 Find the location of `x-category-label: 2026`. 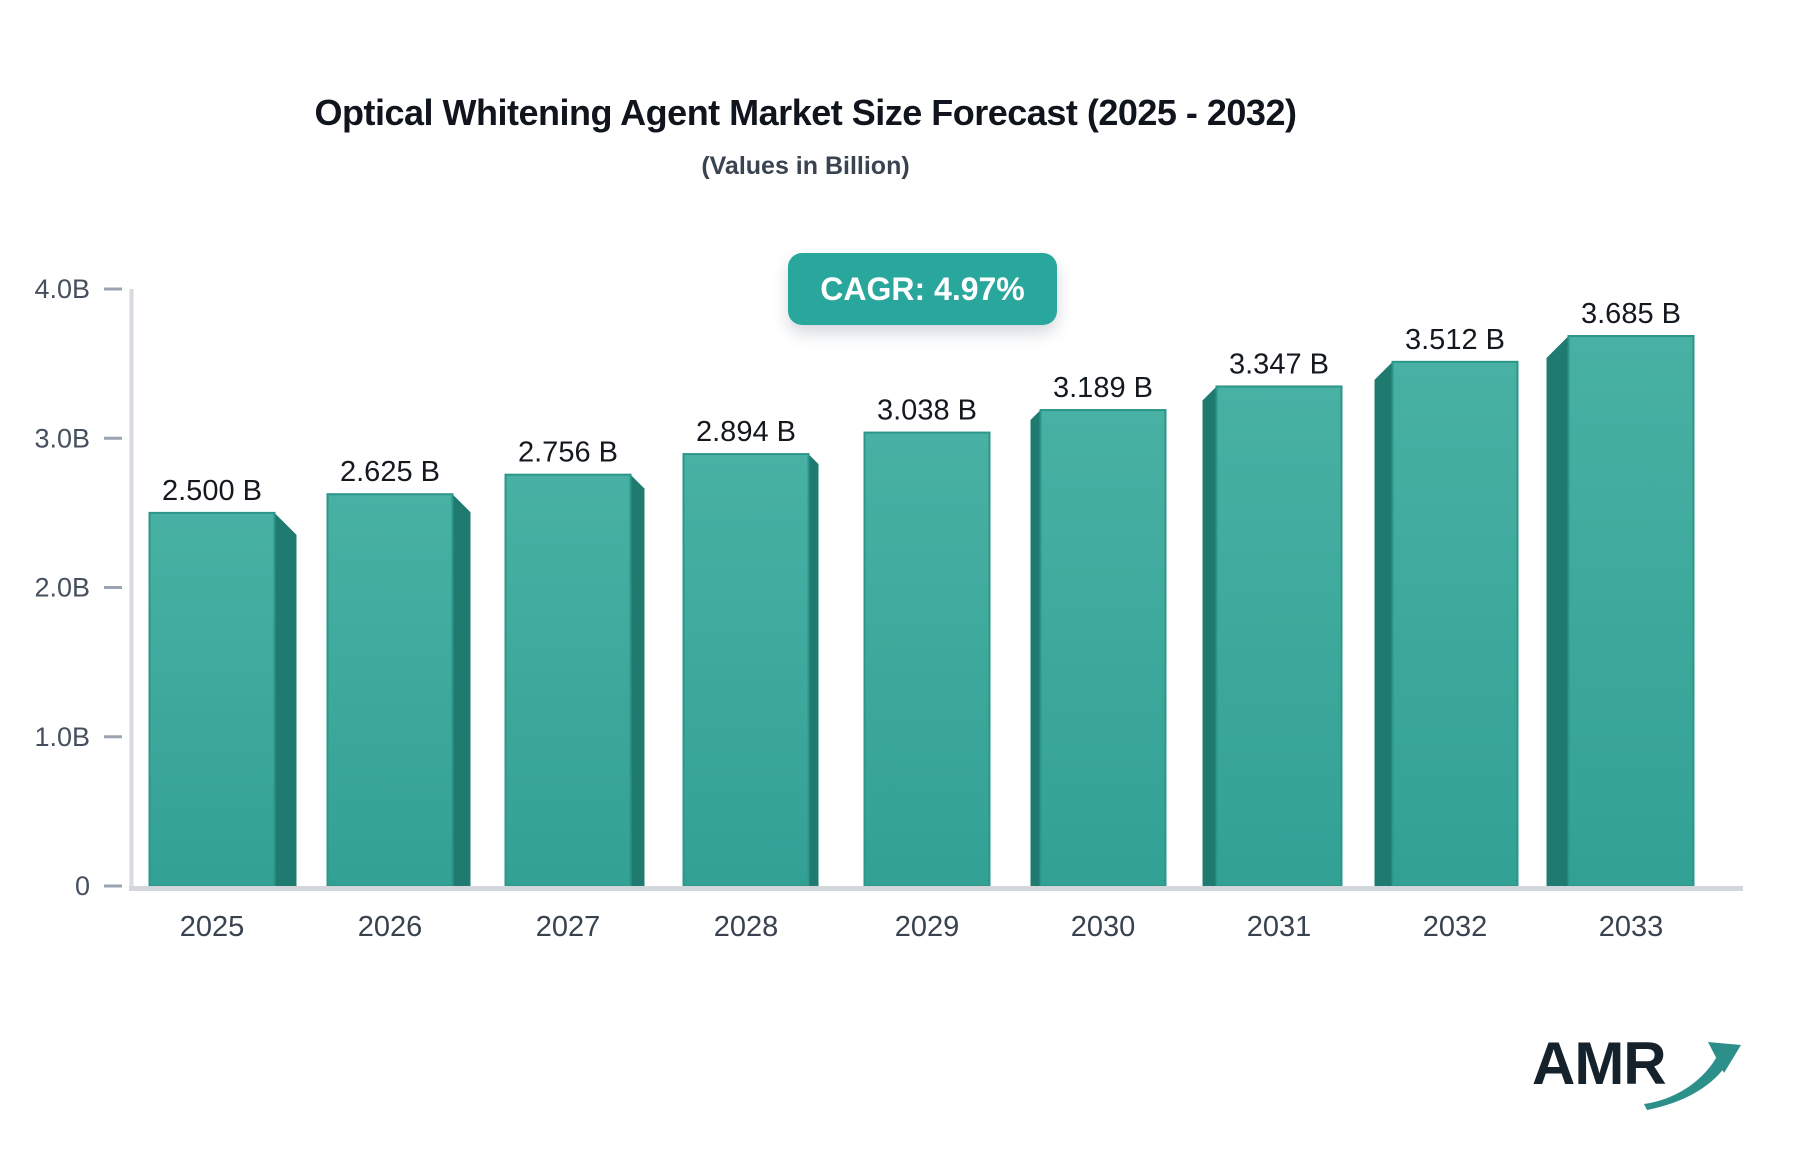

x-category-label: 2026 is located at coordinates (390, 927).